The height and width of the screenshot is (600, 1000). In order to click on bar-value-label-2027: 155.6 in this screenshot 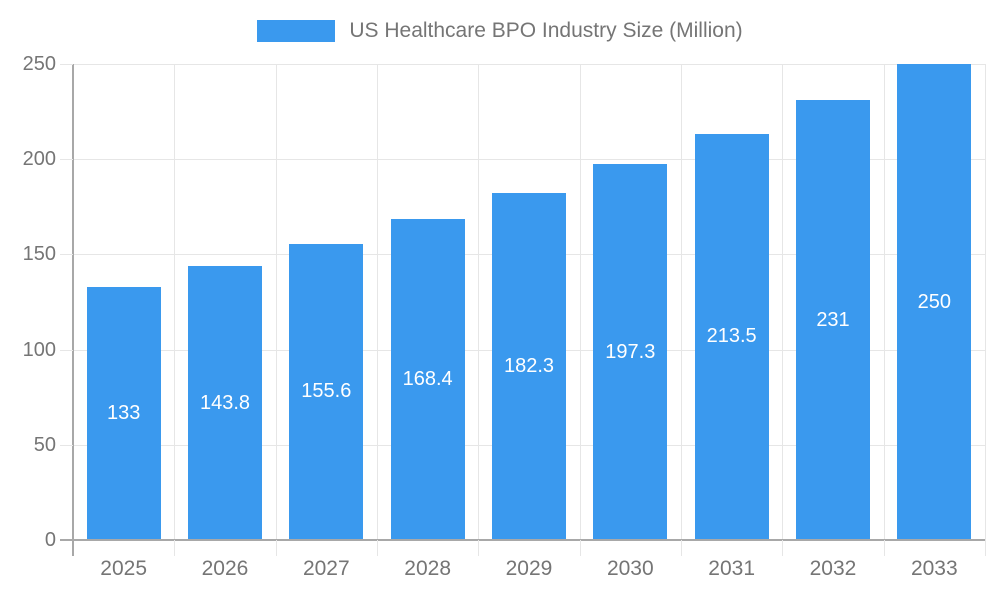, I will do `click(326, 391)`.